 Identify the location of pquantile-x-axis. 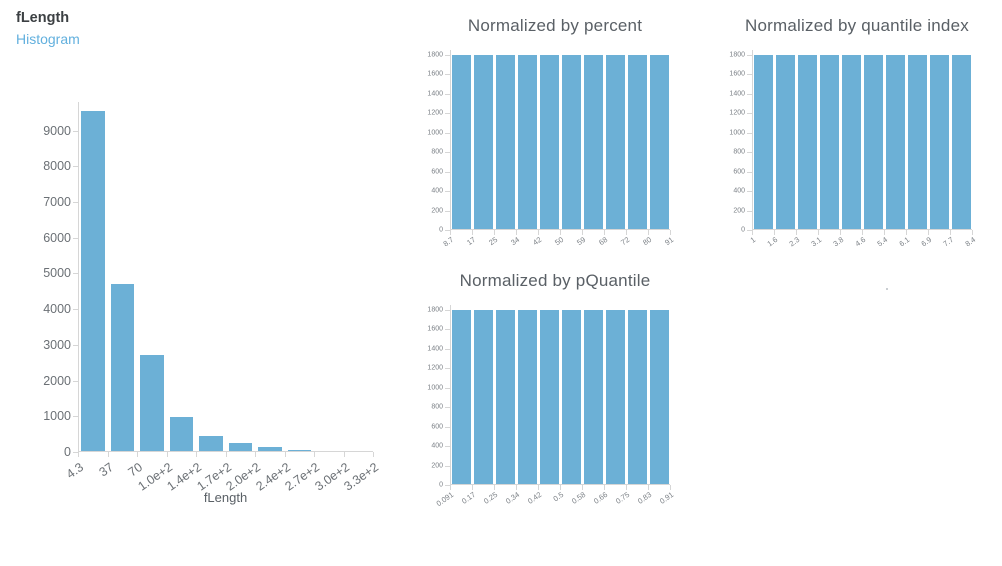
(560, 484).